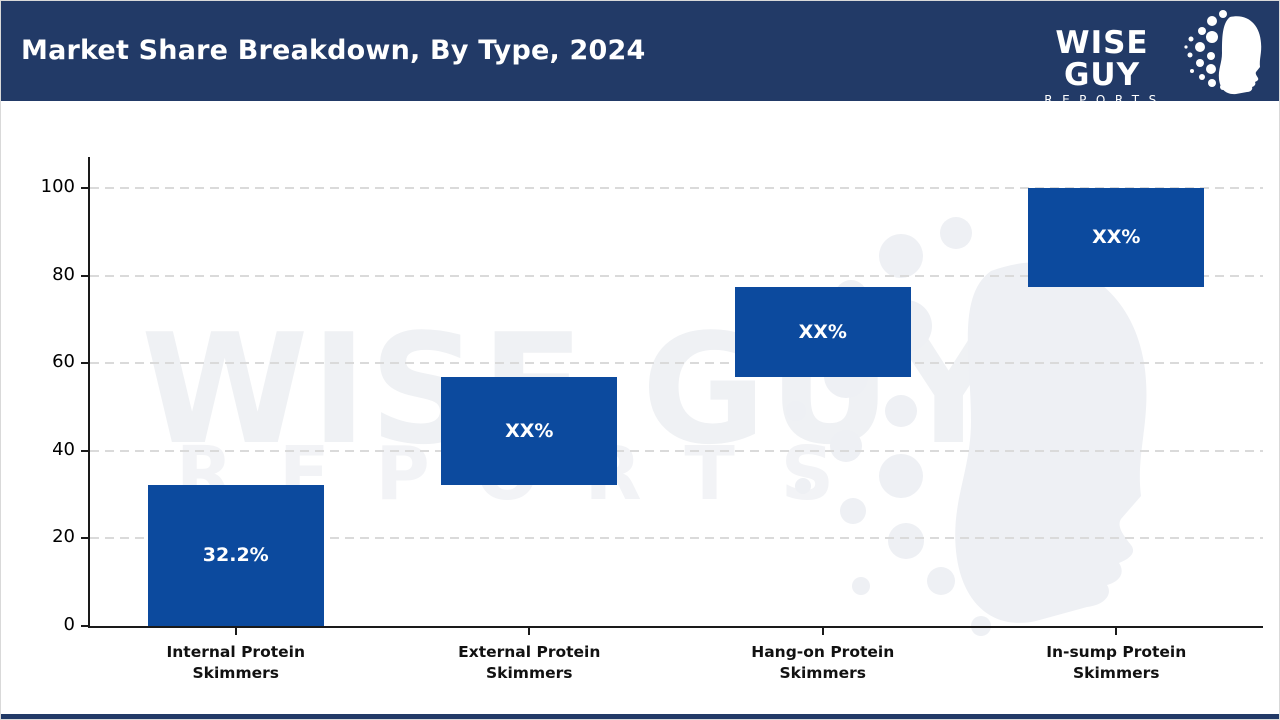 The width and height of the screenshot is (1280, 720). What do you see at coordinates (69, 624) in the screenshot?
I see `y-axis-tick-label: 0` at bounding box center [69, 624].